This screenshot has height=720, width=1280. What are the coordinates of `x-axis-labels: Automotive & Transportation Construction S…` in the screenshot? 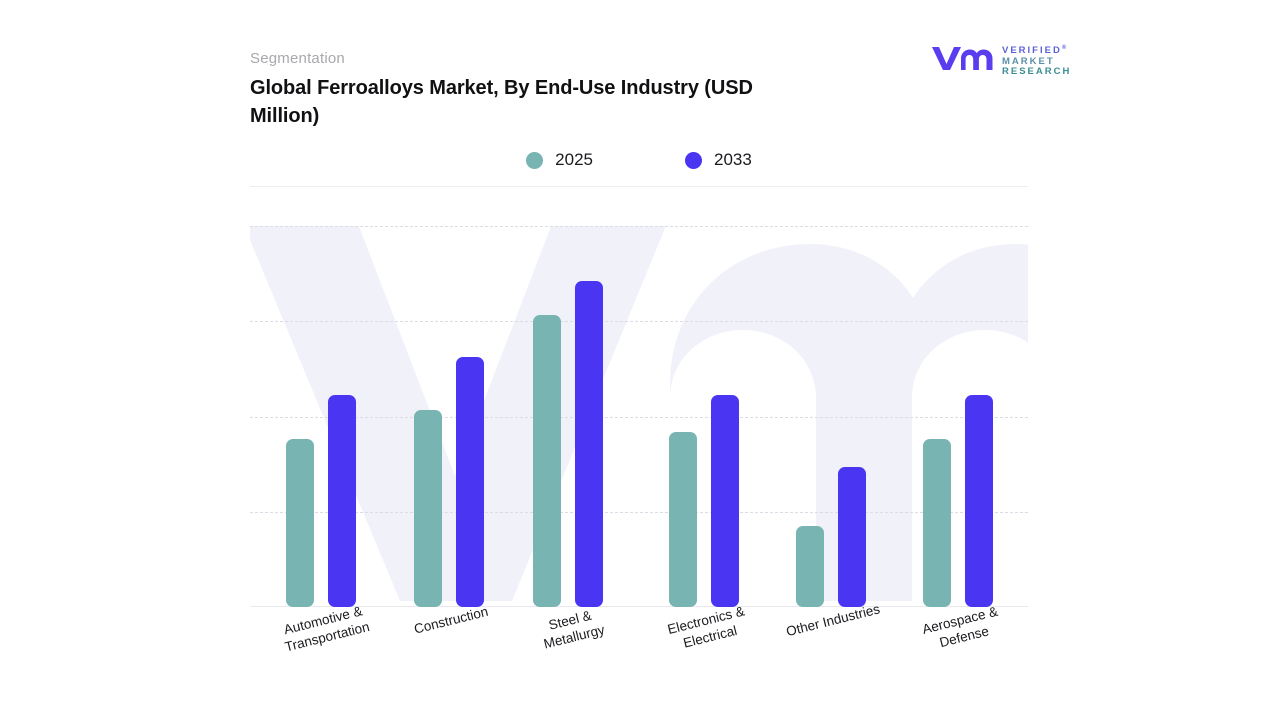 It's located at (639, 656).